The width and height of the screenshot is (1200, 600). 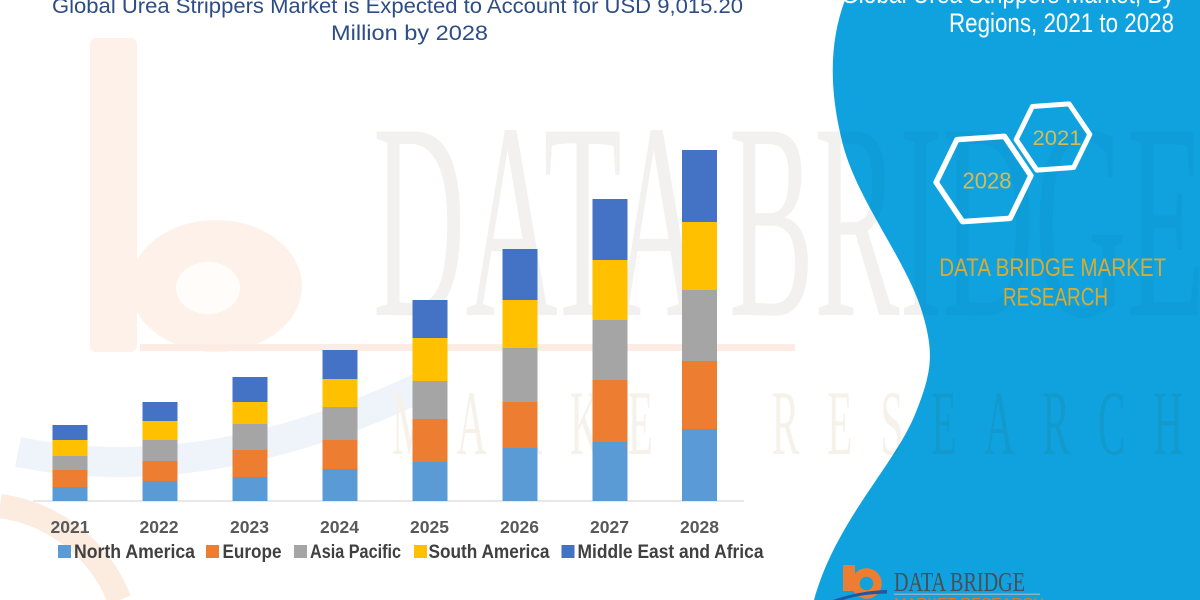 I want to click on svg-text: 2026, so click(x=519, y=527).